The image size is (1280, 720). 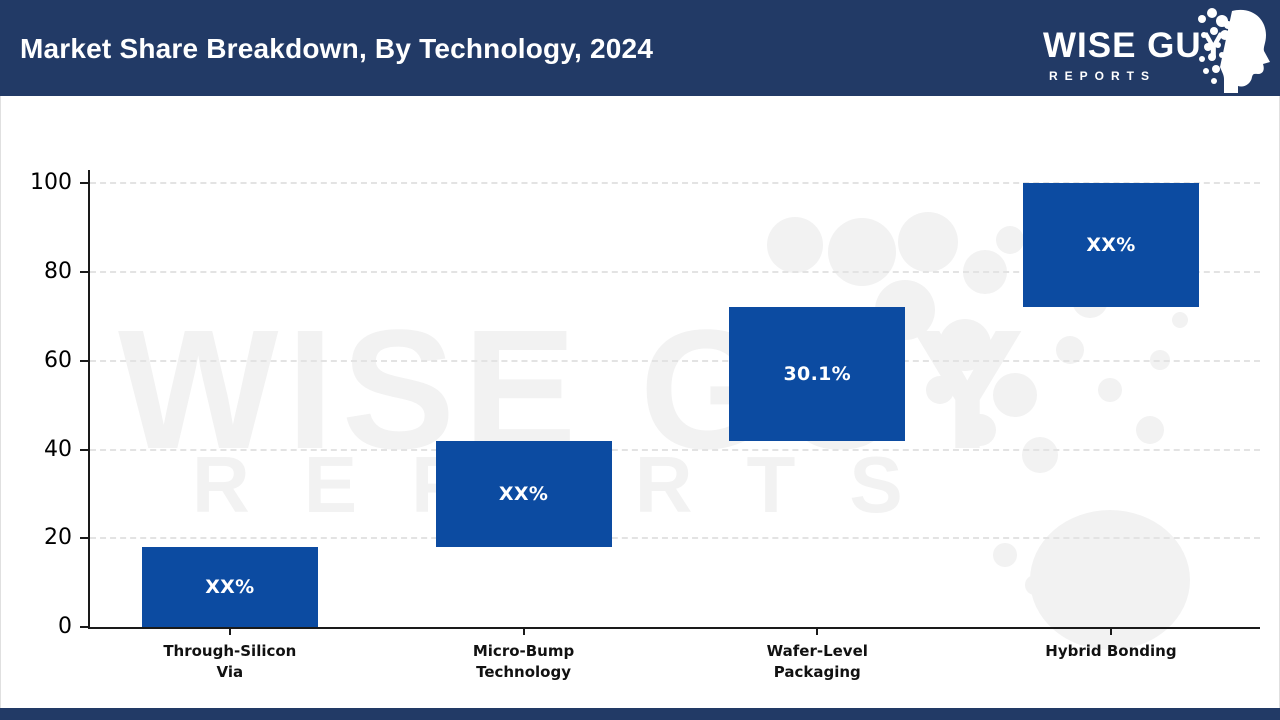 I want to click on bar-micro-bump-technology: XX%, so click(x=523, y=494).